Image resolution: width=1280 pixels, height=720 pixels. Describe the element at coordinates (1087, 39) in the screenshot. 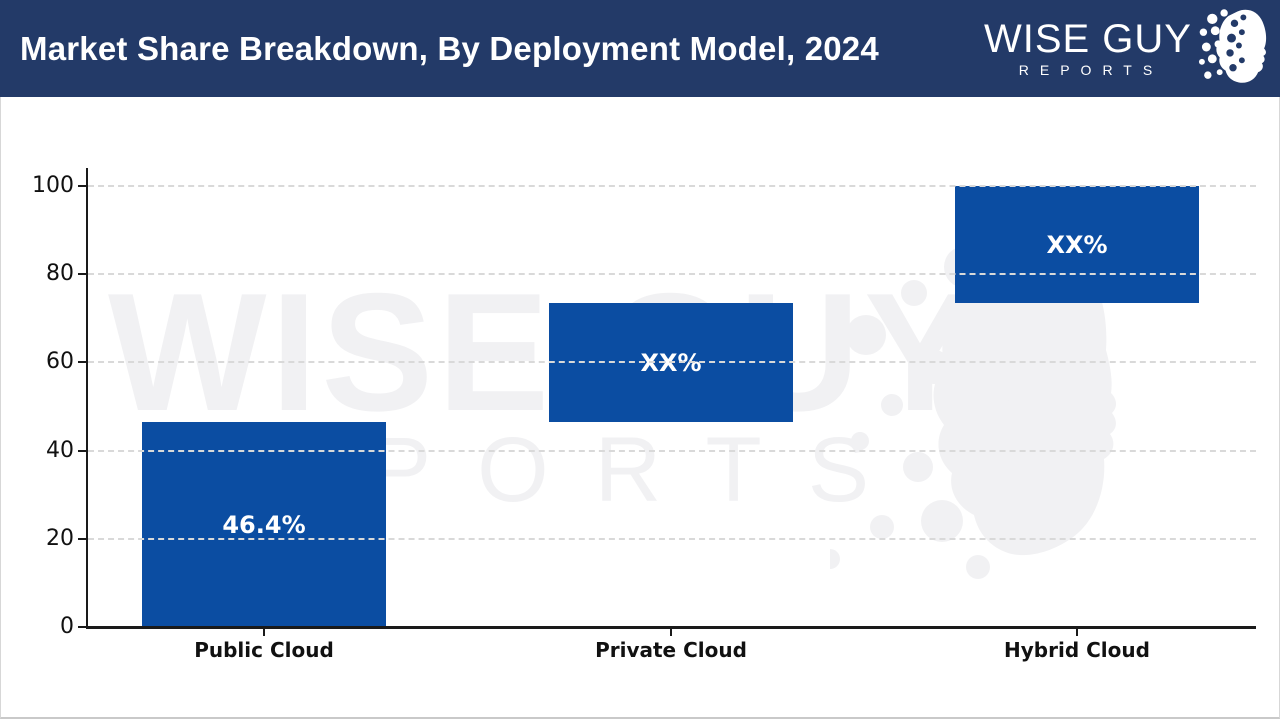

I see `logo-wordmark: WISE GUY` at that location.